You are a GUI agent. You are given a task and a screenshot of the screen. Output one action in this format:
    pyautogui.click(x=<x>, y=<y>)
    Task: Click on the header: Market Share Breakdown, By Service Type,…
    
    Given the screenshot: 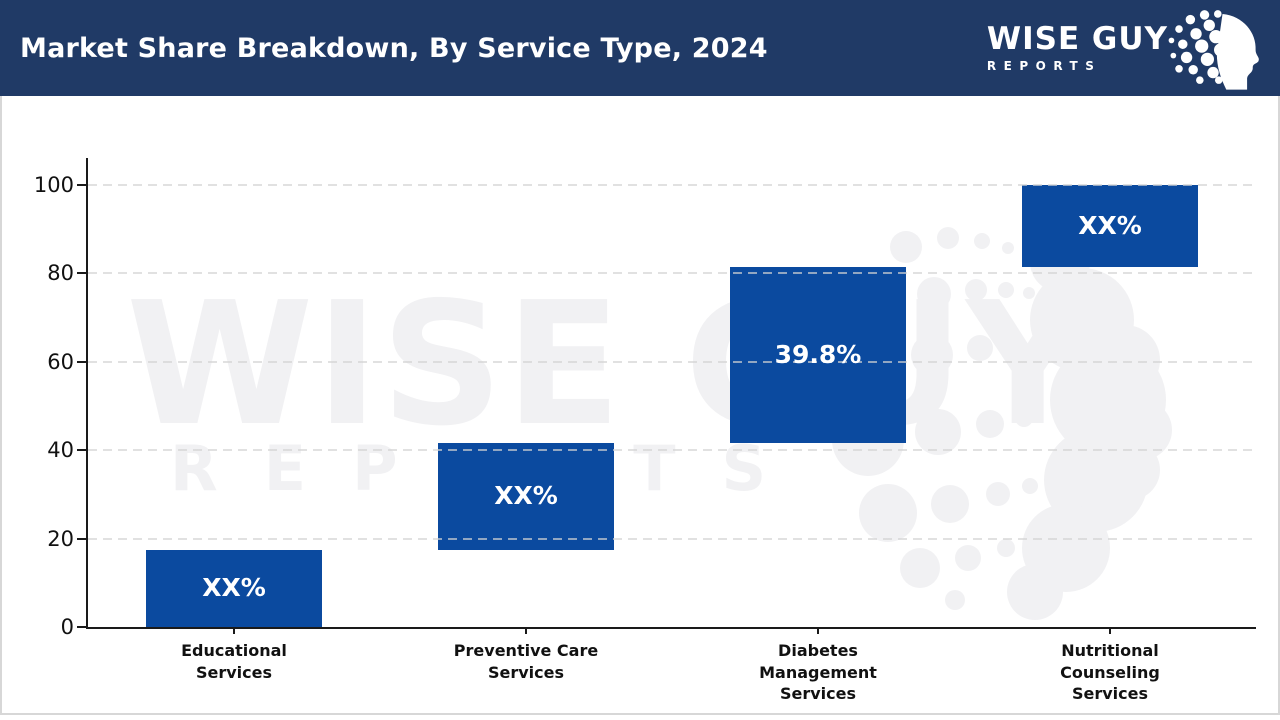 What is the action you would take?
    pyautogui.click(x=640, y=48)
    